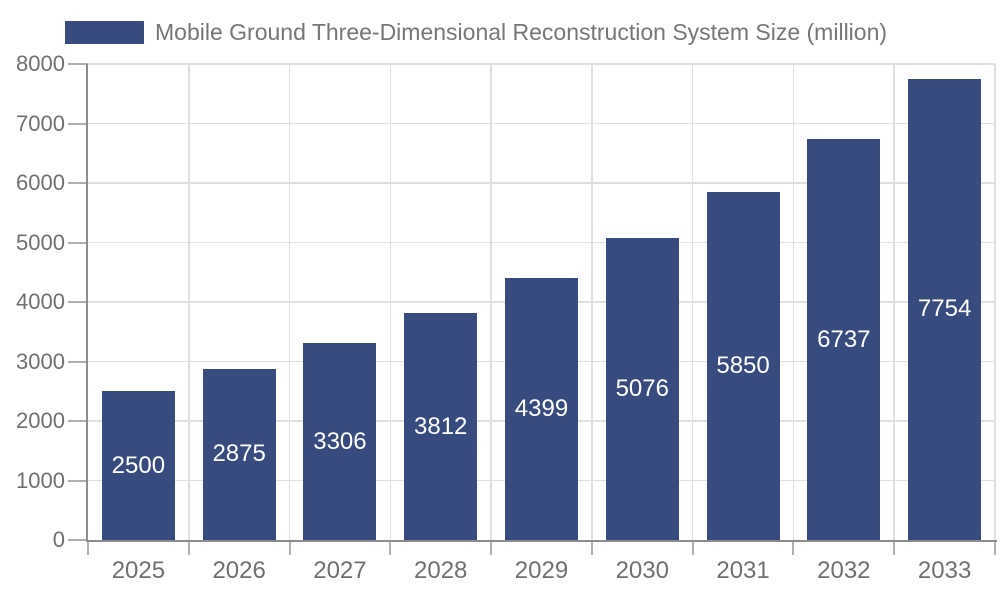 The image size is (1000, 600). Describe the element at coordinates (239, 570) in the screenshot. I see `x-axis-label: 2026` at that location.